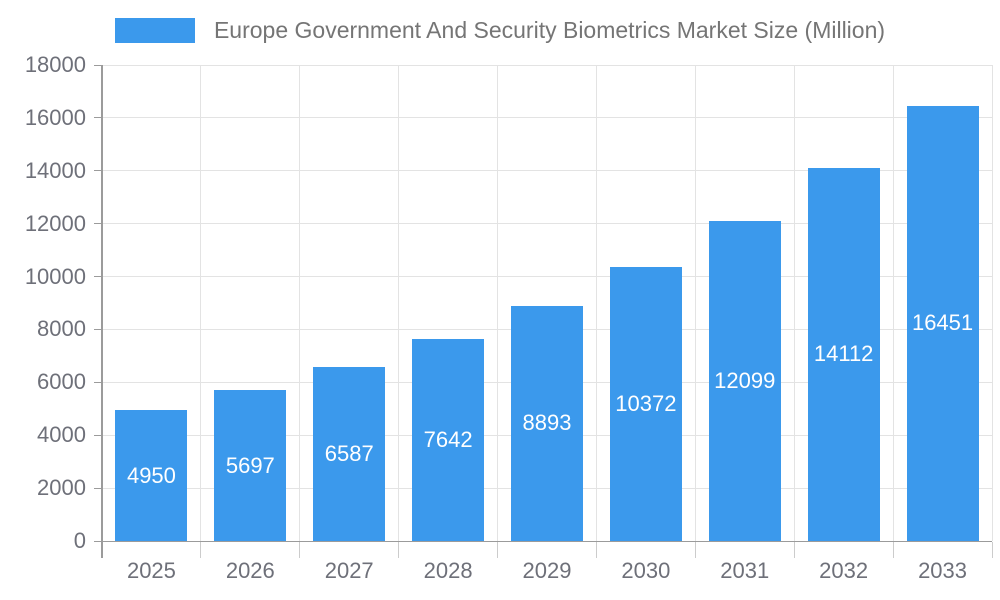 The image size is (1000, 600). I want to click on x-tick-label: 2031, so click(745, 570).